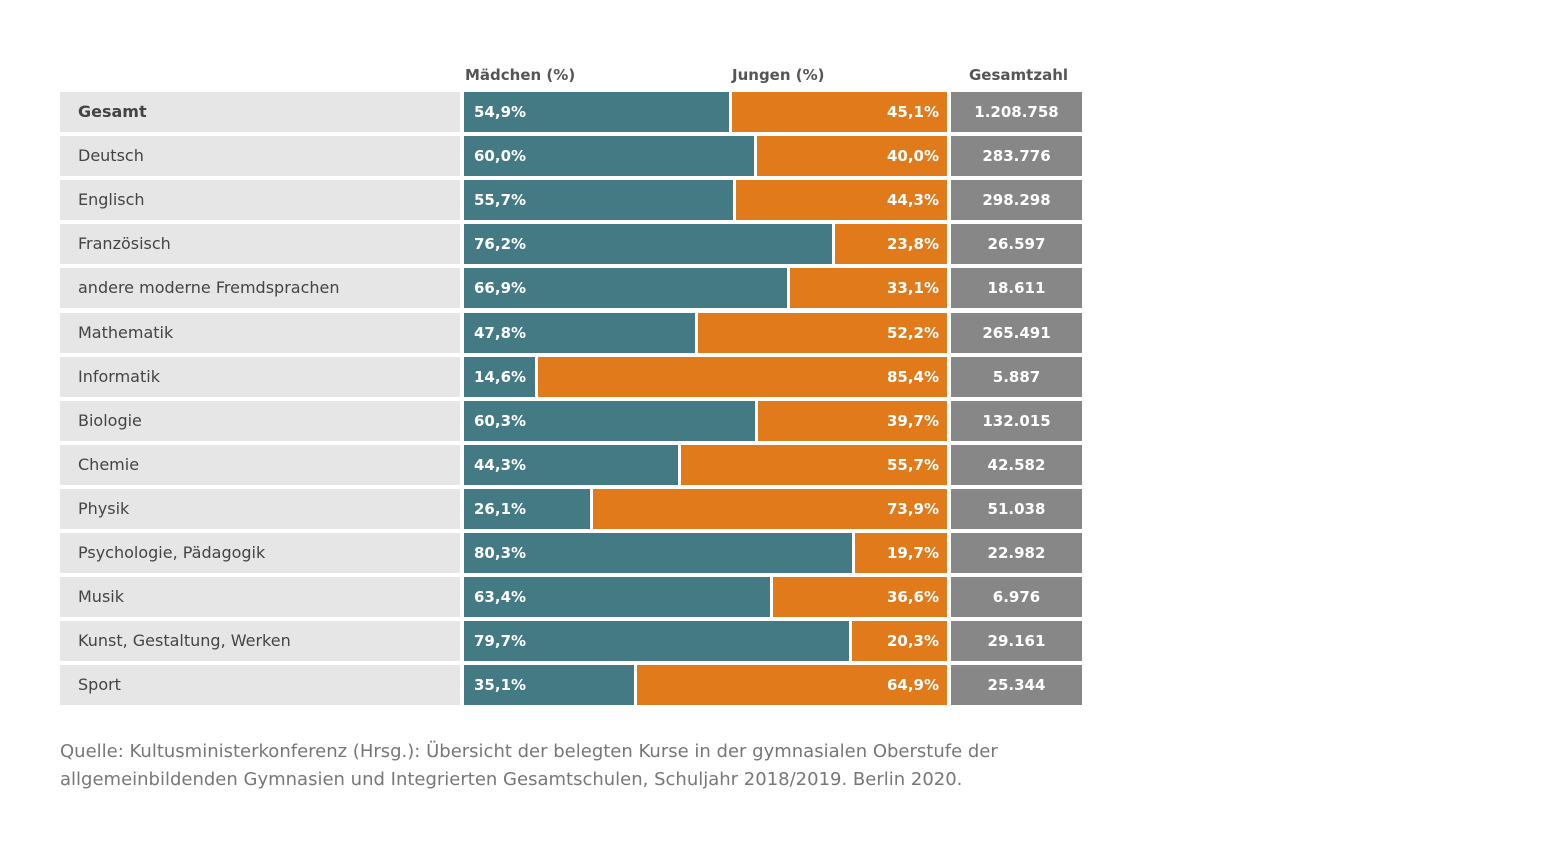  I want to click on chart-row: Gesamt 54,9% 45,1% 1.208.758, so click(571, 112).